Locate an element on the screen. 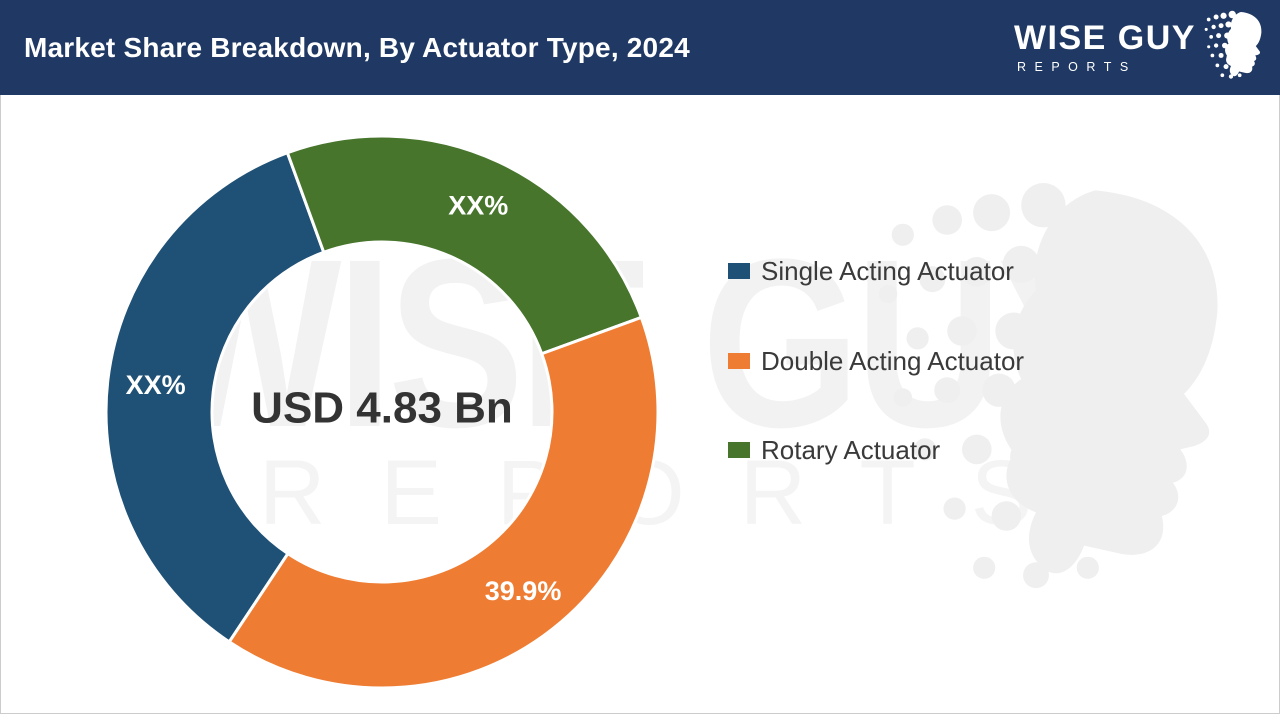 This screenshot has height=720, width=1280. legend-item-rotary: Rotary Actuator is located at coordinates (834, 449).